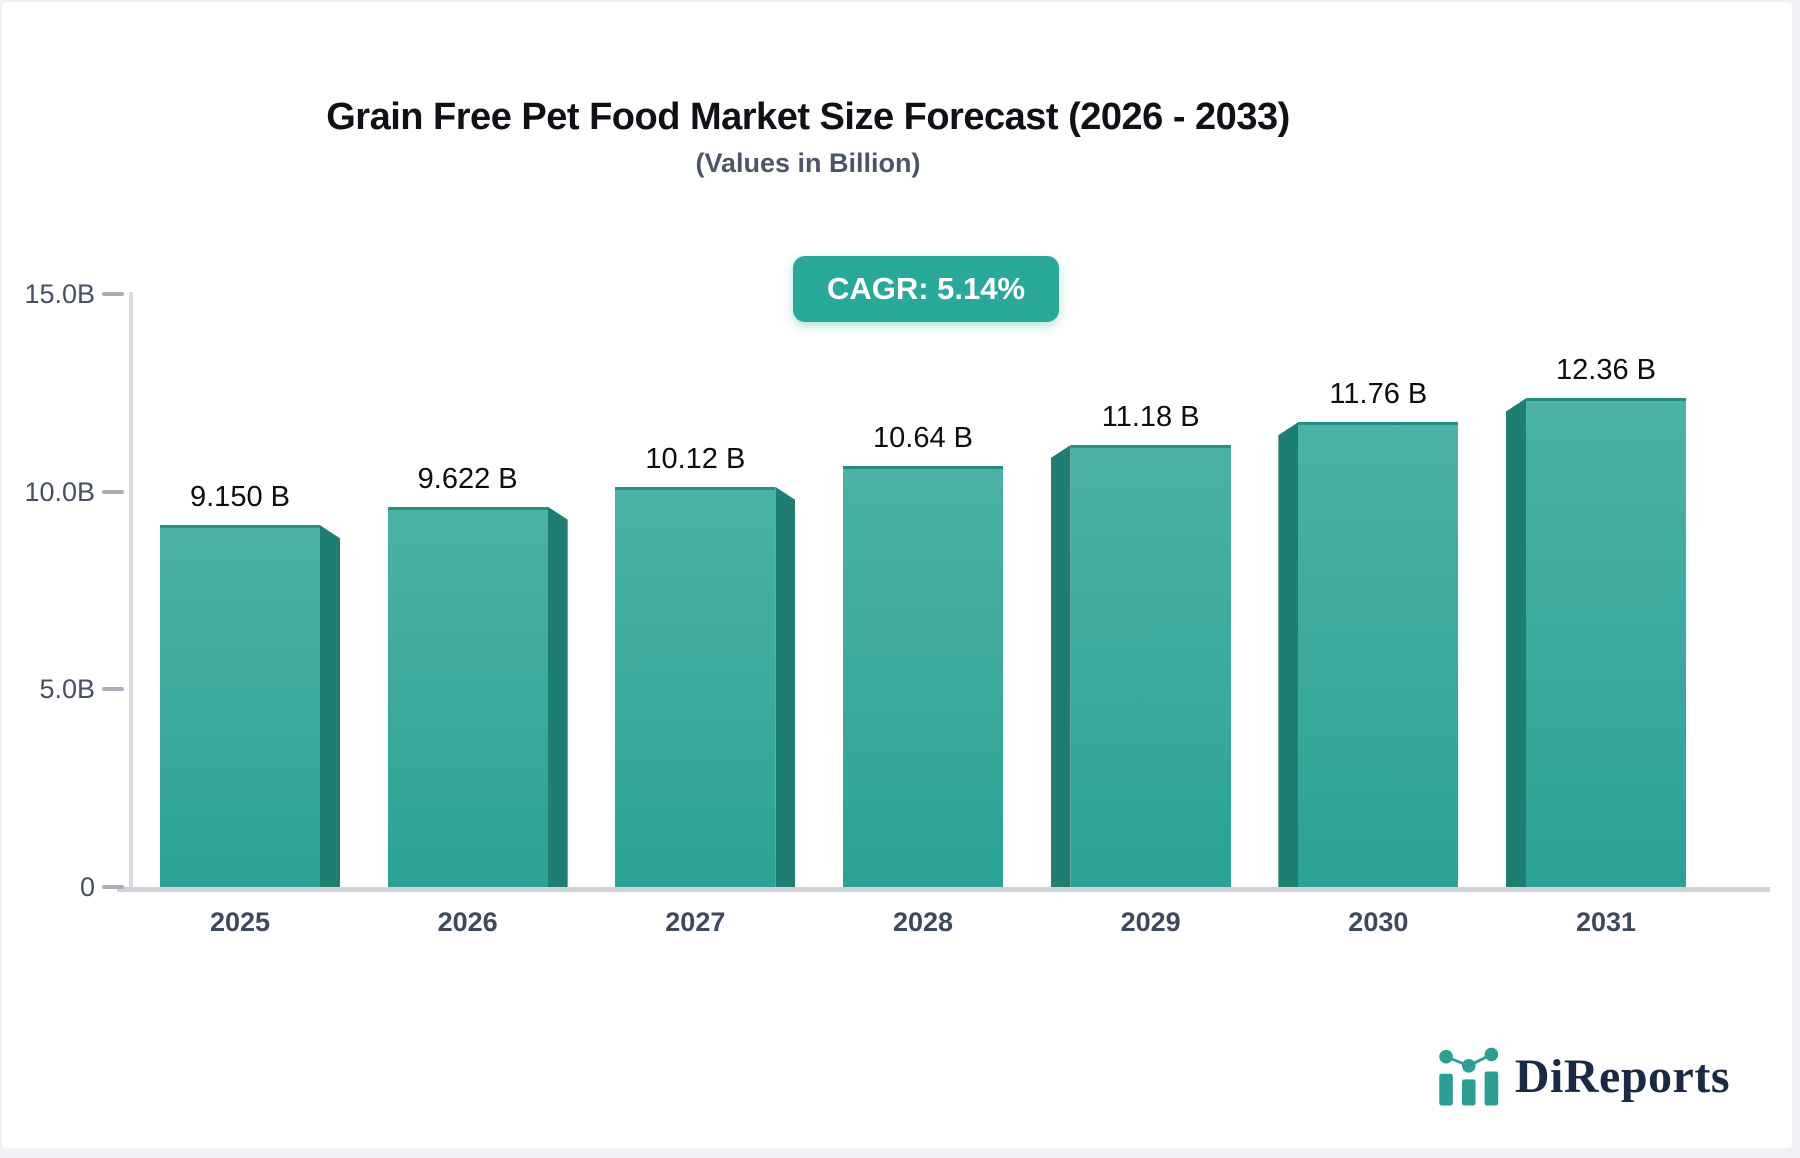  Describe the element at coordinates (1469, 1076) in the screenshot. I see `direports-logo-icon` at that location.